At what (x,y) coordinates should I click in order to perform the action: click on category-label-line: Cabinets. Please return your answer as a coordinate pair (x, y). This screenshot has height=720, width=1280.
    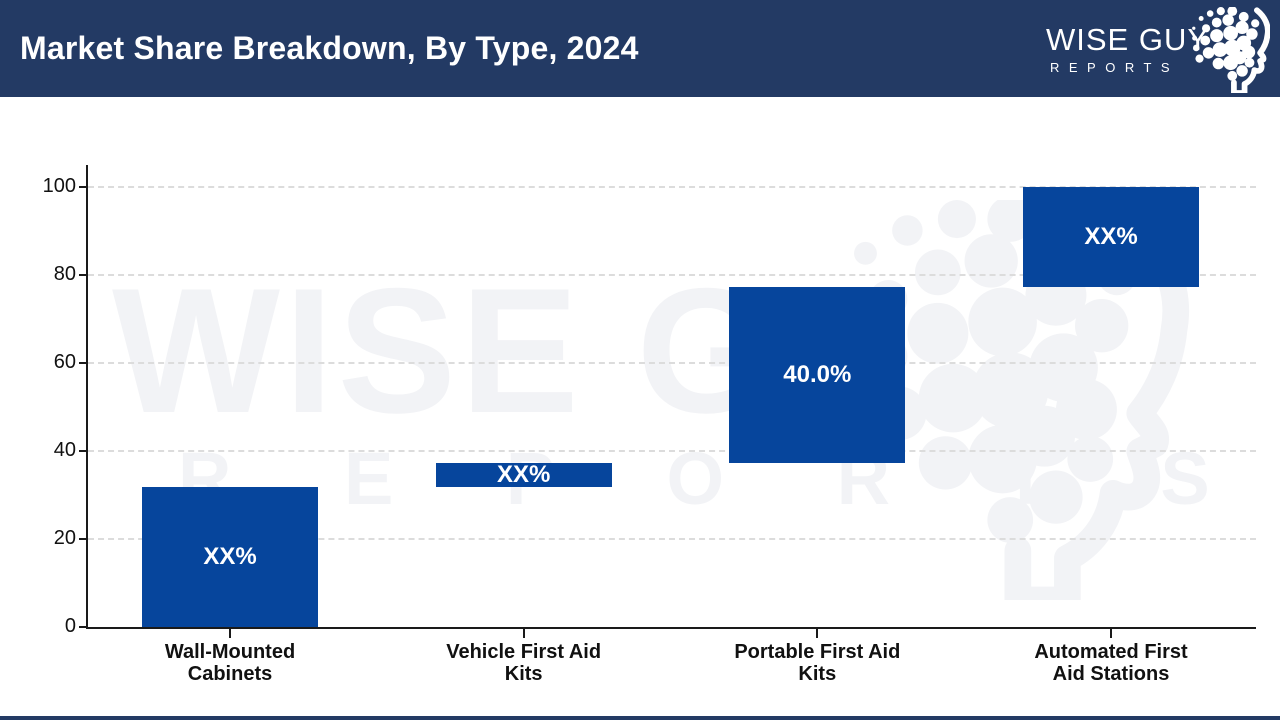
    Looking at the image, I should click on (230, 674).